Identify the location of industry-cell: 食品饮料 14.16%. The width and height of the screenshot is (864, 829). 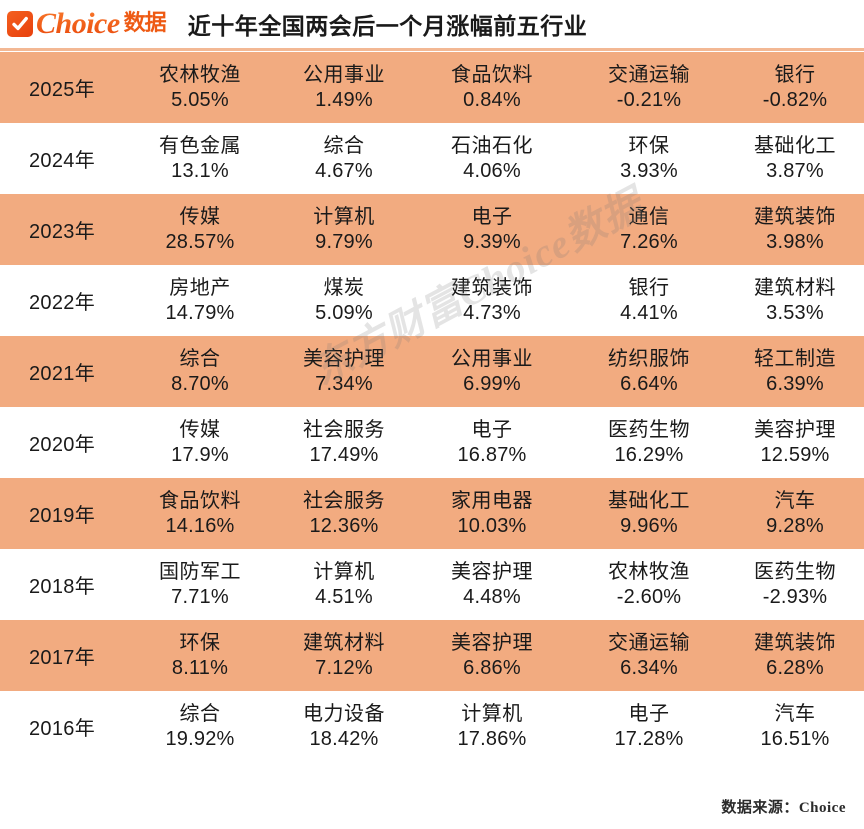
(200, 513).